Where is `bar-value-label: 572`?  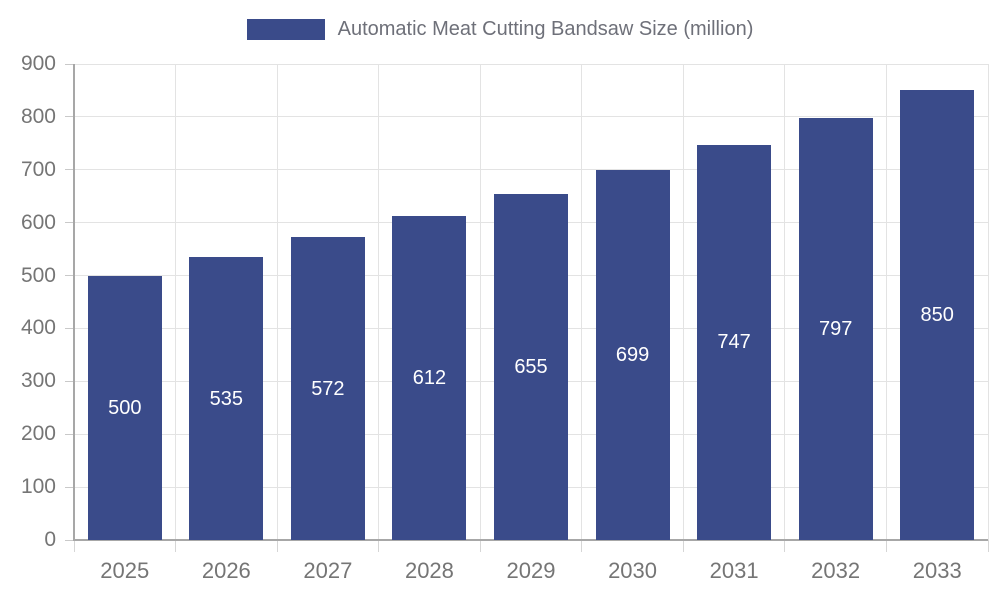
bar-value-label: 572 is located at coordinates (328, 388).